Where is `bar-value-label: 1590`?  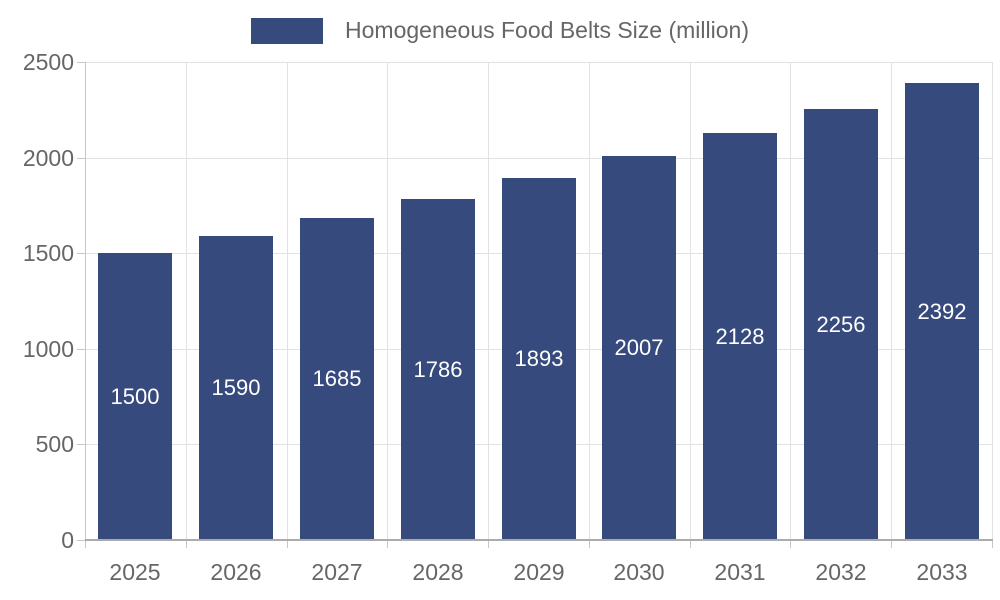
bar-value-label: 1590 is located at coordinates (236, 387).